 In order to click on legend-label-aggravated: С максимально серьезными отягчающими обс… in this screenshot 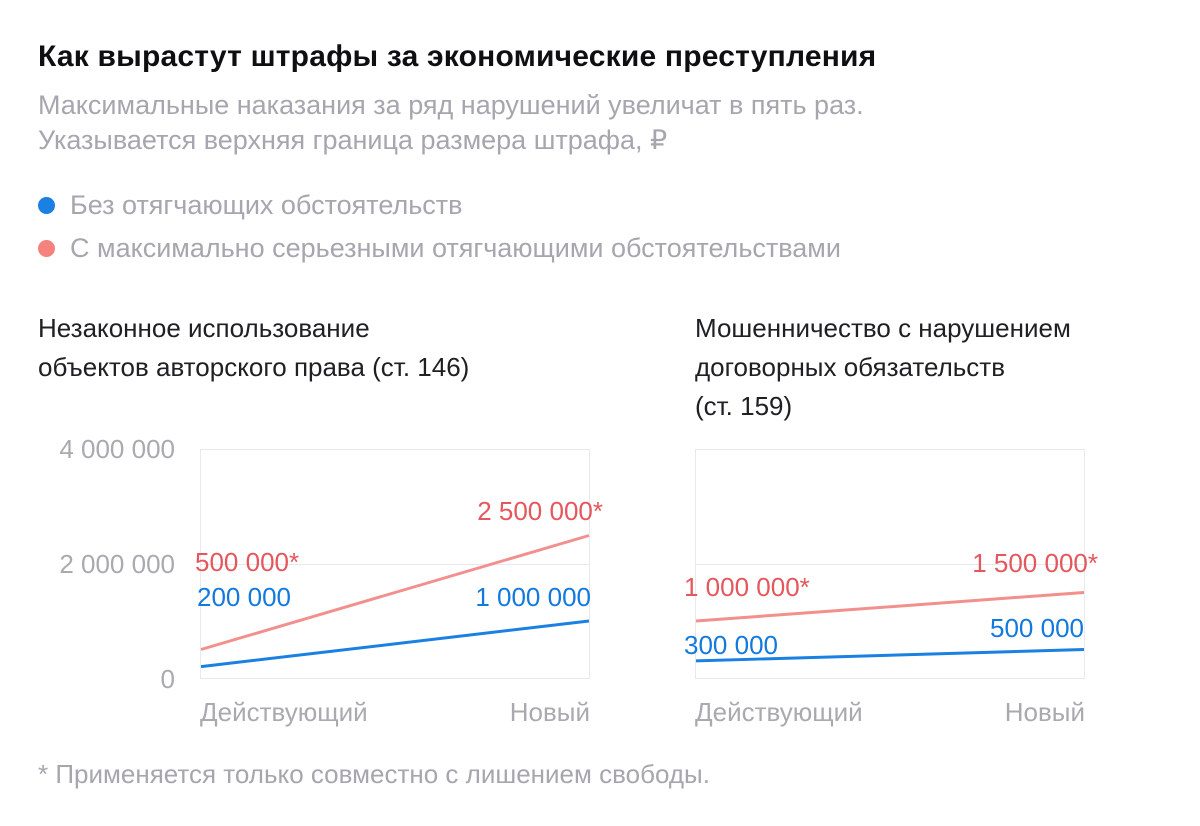, I will do `click(455, 248)`.